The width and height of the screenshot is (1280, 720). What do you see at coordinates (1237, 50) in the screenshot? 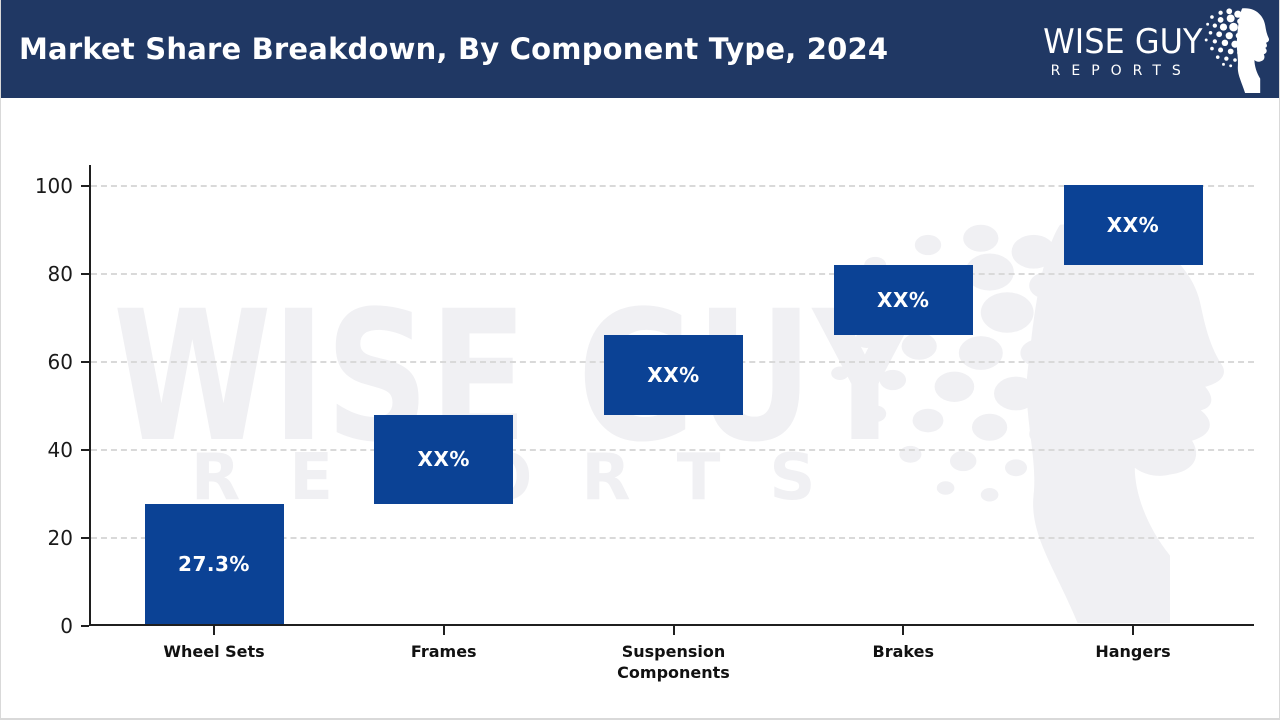
I see `face-profile-icon` at bounding box center [1237, 50].